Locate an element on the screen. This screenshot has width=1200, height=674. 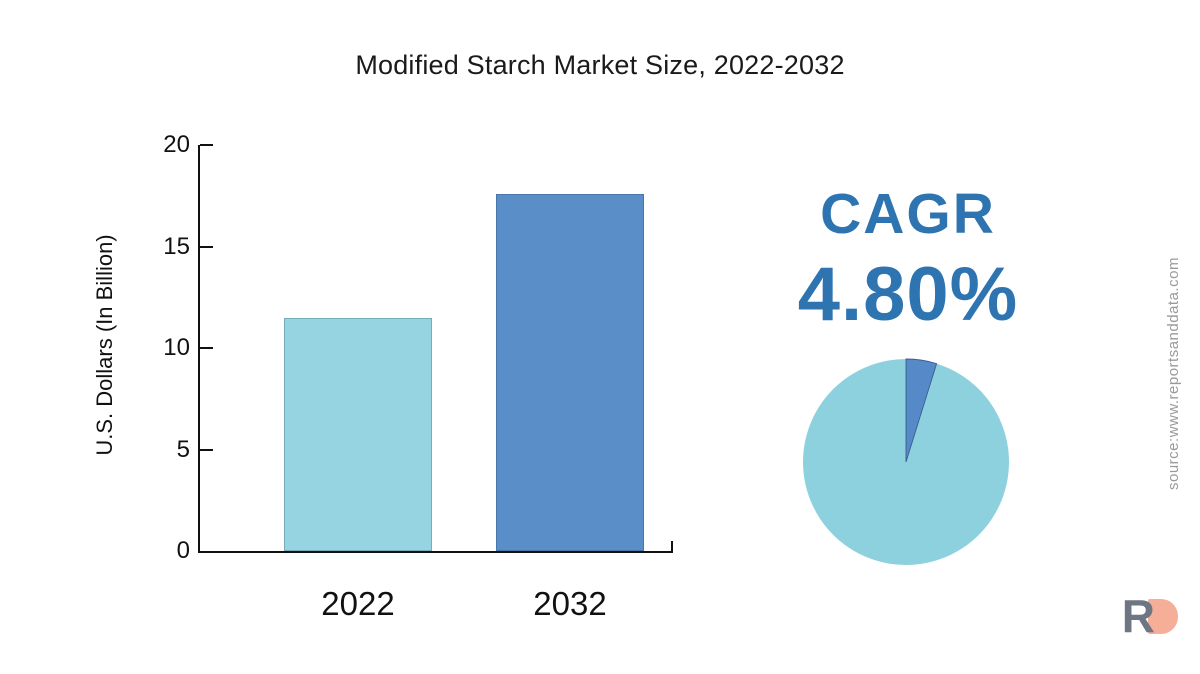
pie-chart is located at coordinates (906, 461).